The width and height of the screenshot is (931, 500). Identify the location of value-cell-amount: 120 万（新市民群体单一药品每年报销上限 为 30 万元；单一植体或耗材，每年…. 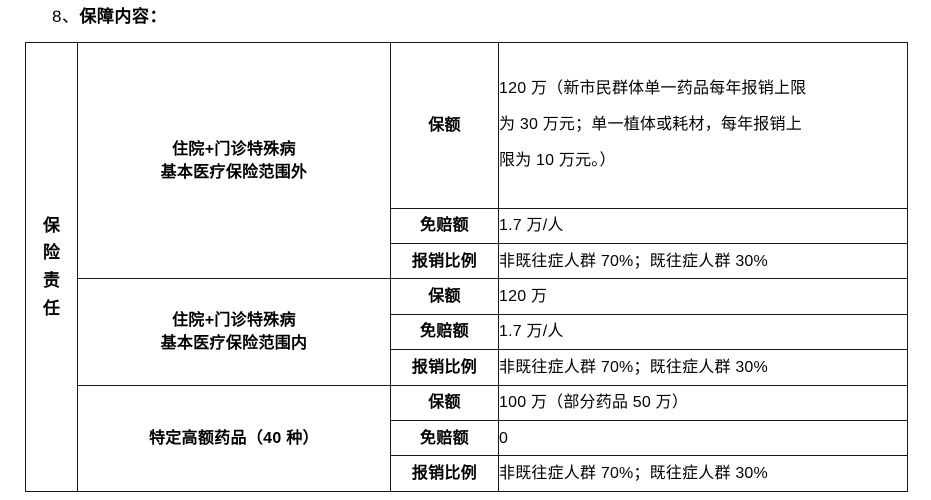
(703, 125).